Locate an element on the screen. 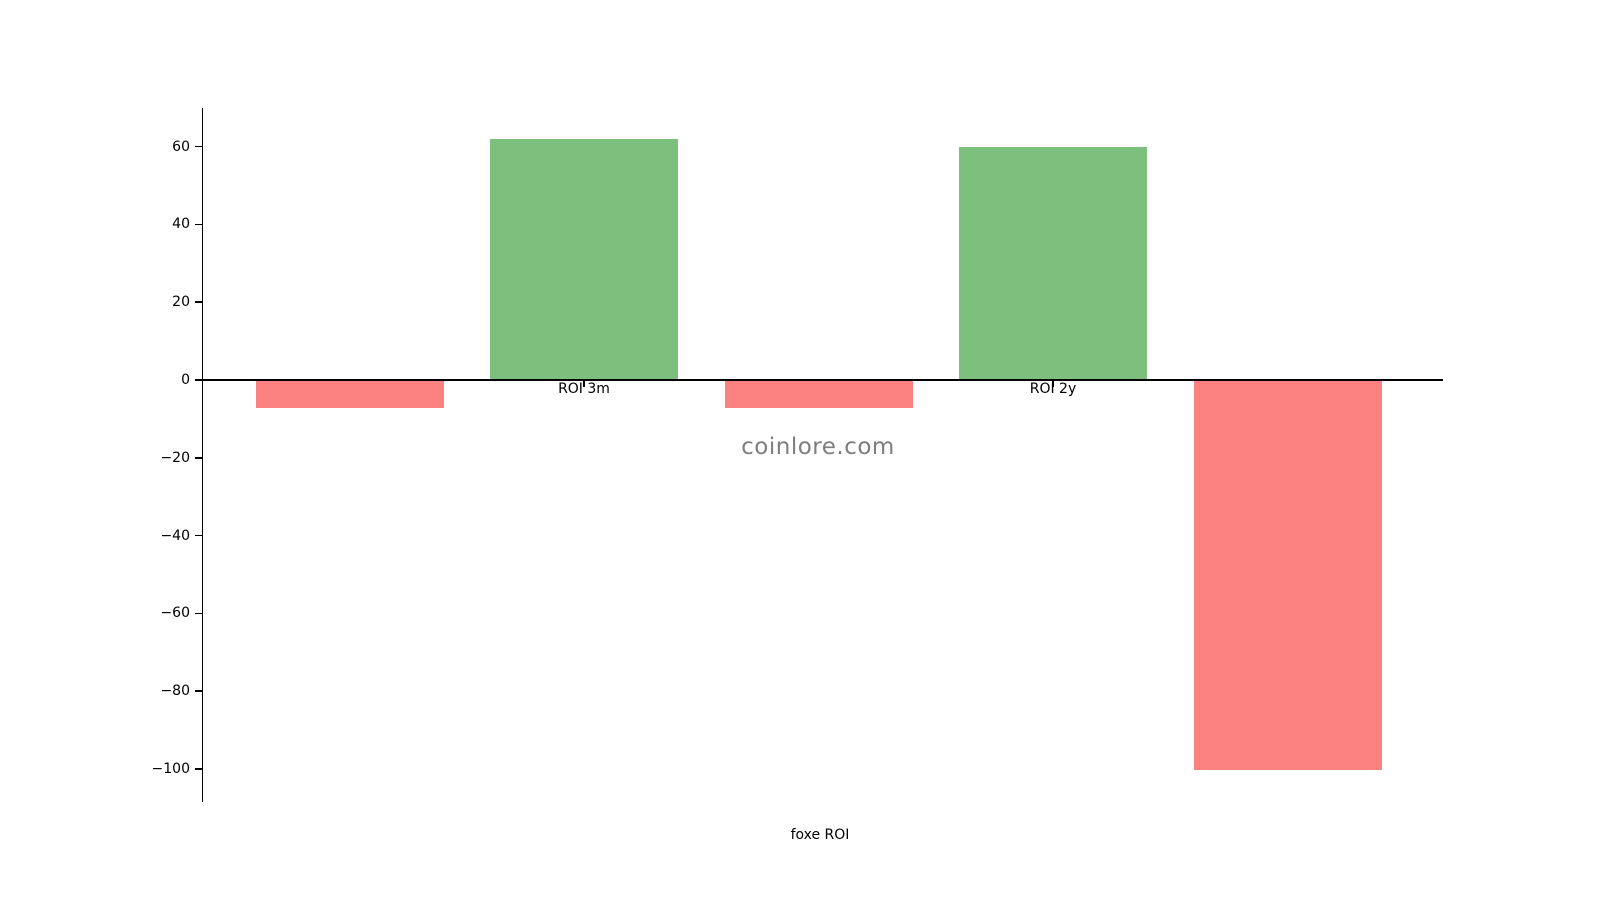  bar-1-negative is located at coordinates (349, 394).